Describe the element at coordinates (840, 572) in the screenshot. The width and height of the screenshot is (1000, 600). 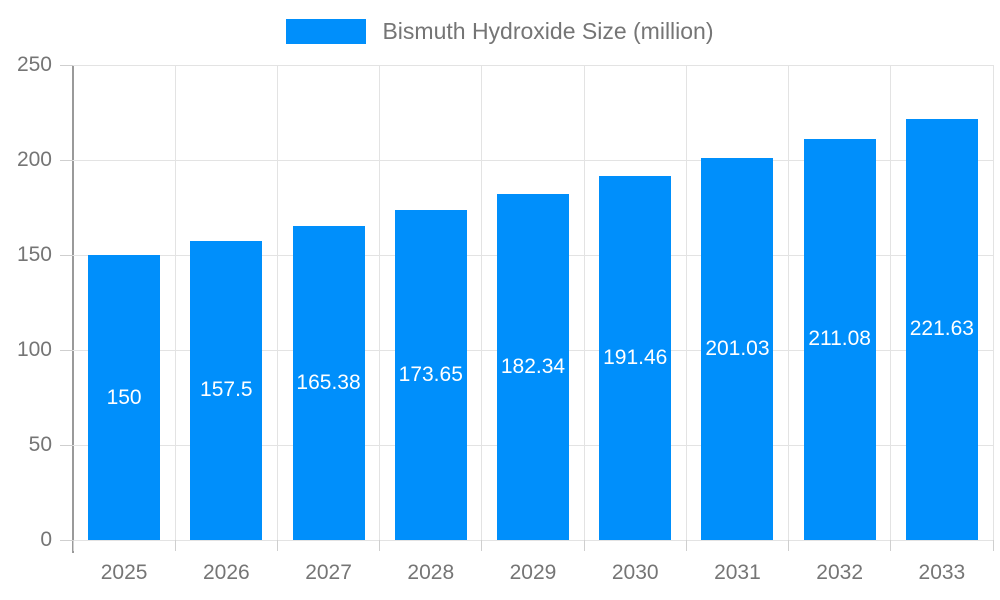
I see `x-axis-label-2032: 2032` at that location.